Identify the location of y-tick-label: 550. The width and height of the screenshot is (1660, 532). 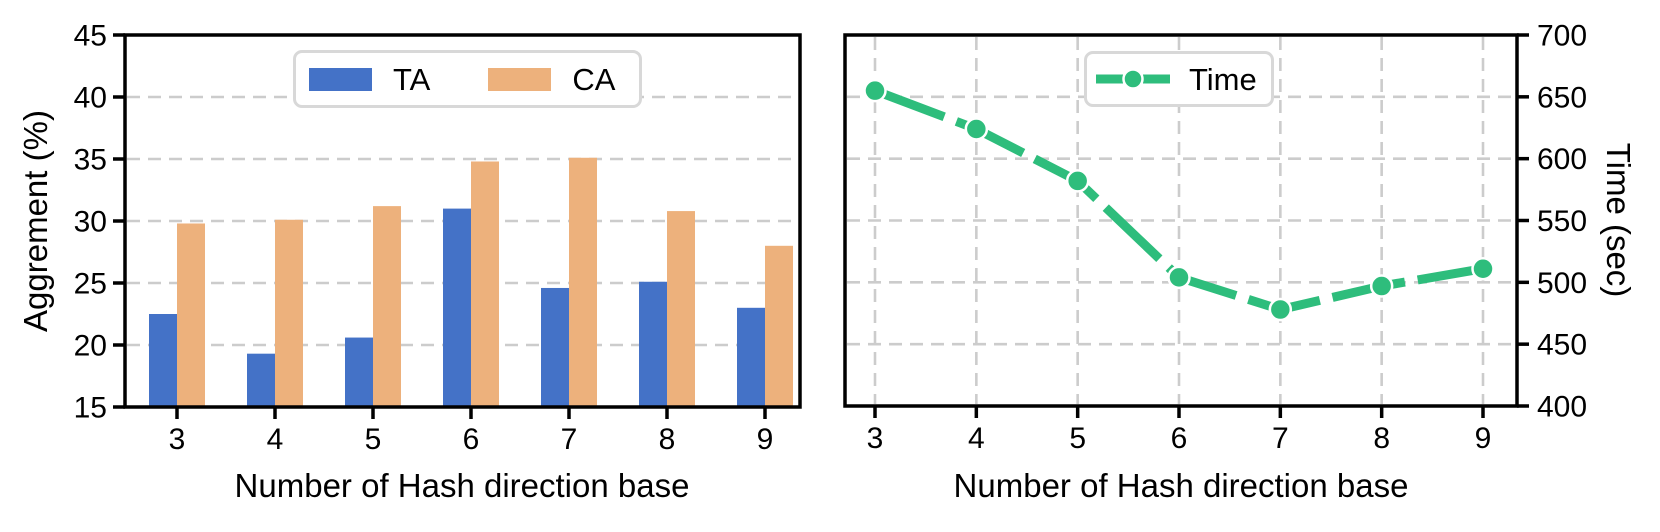
(1562, 221).